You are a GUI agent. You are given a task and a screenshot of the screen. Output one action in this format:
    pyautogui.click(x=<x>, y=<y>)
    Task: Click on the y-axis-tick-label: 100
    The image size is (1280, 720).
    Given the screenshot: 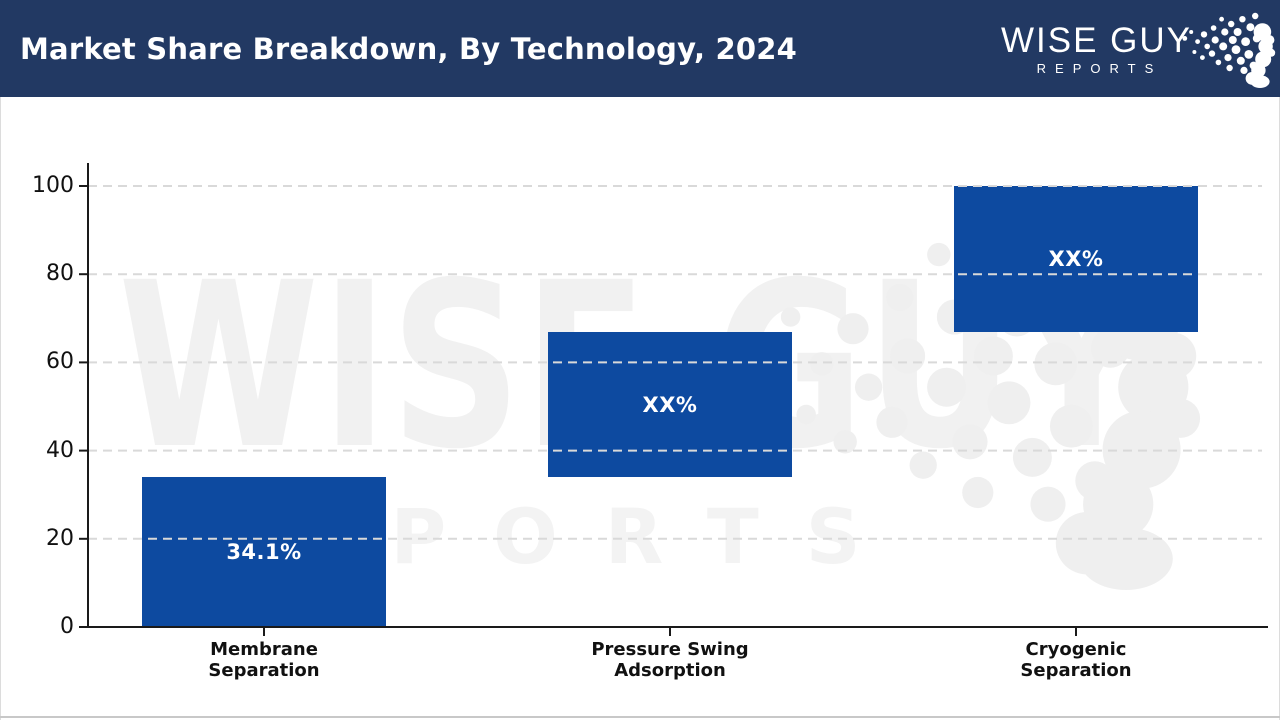 What is the action you would take?
    pyautogui.click(x=53, y=185)
    